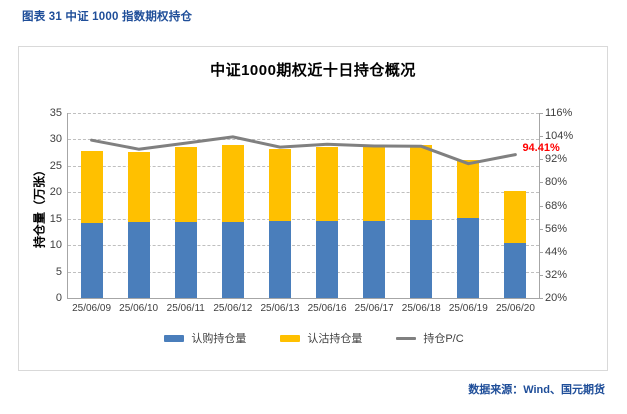  What do you see at coordinates (468, 308) in the screenshot?
I see `x-axis-tick-label: 25/06/19` at bounding box center [468, 308].